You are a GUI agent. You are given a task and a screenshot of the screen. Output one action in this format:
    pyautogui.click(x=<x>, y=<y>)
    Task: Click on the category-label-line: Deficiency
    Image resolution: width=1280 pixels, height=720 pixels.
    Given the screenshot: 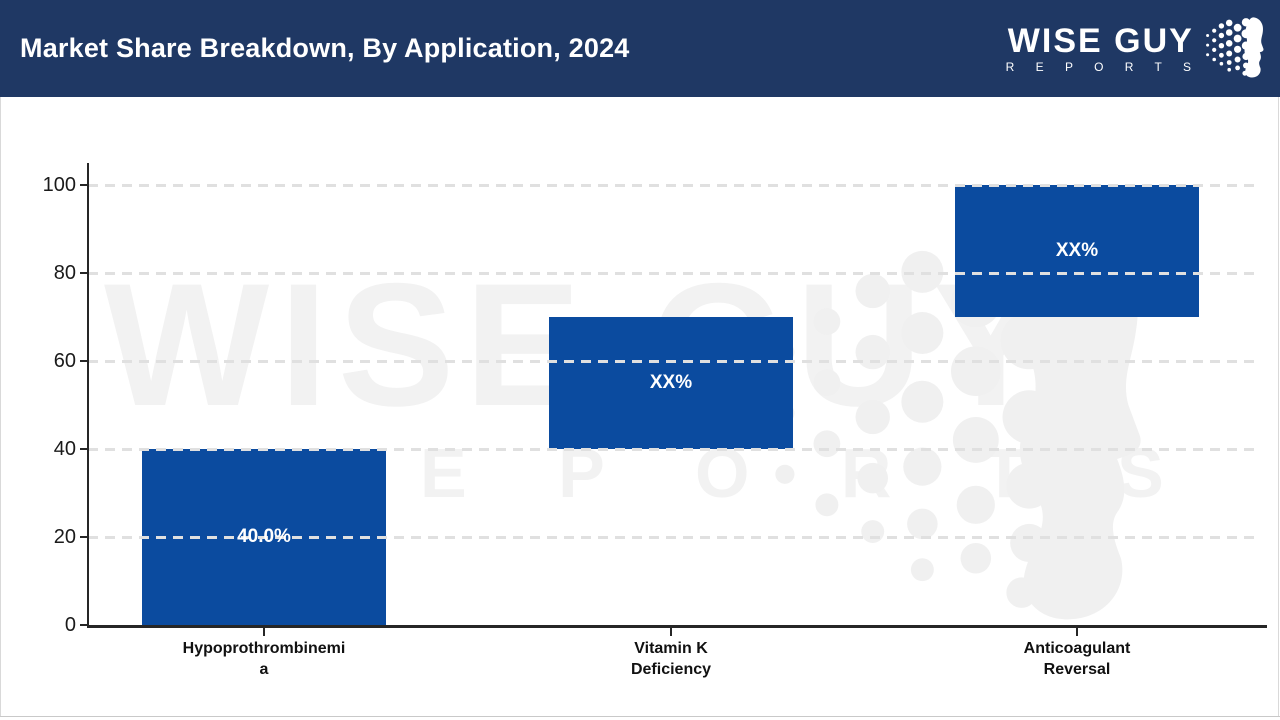 What is the action you would take?
    pyautogui.click(x=671, y=669)
    